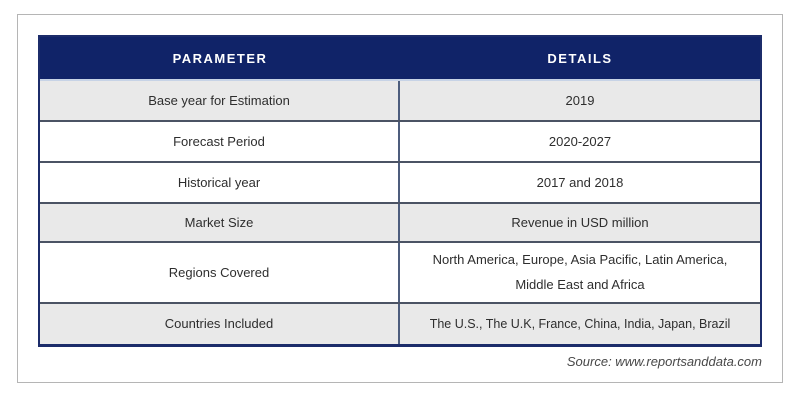 Image resolution: width=800 pixels, height=400 pixels. I want to click on parameter-cell: Base year for Estimation, so click(220, 100).